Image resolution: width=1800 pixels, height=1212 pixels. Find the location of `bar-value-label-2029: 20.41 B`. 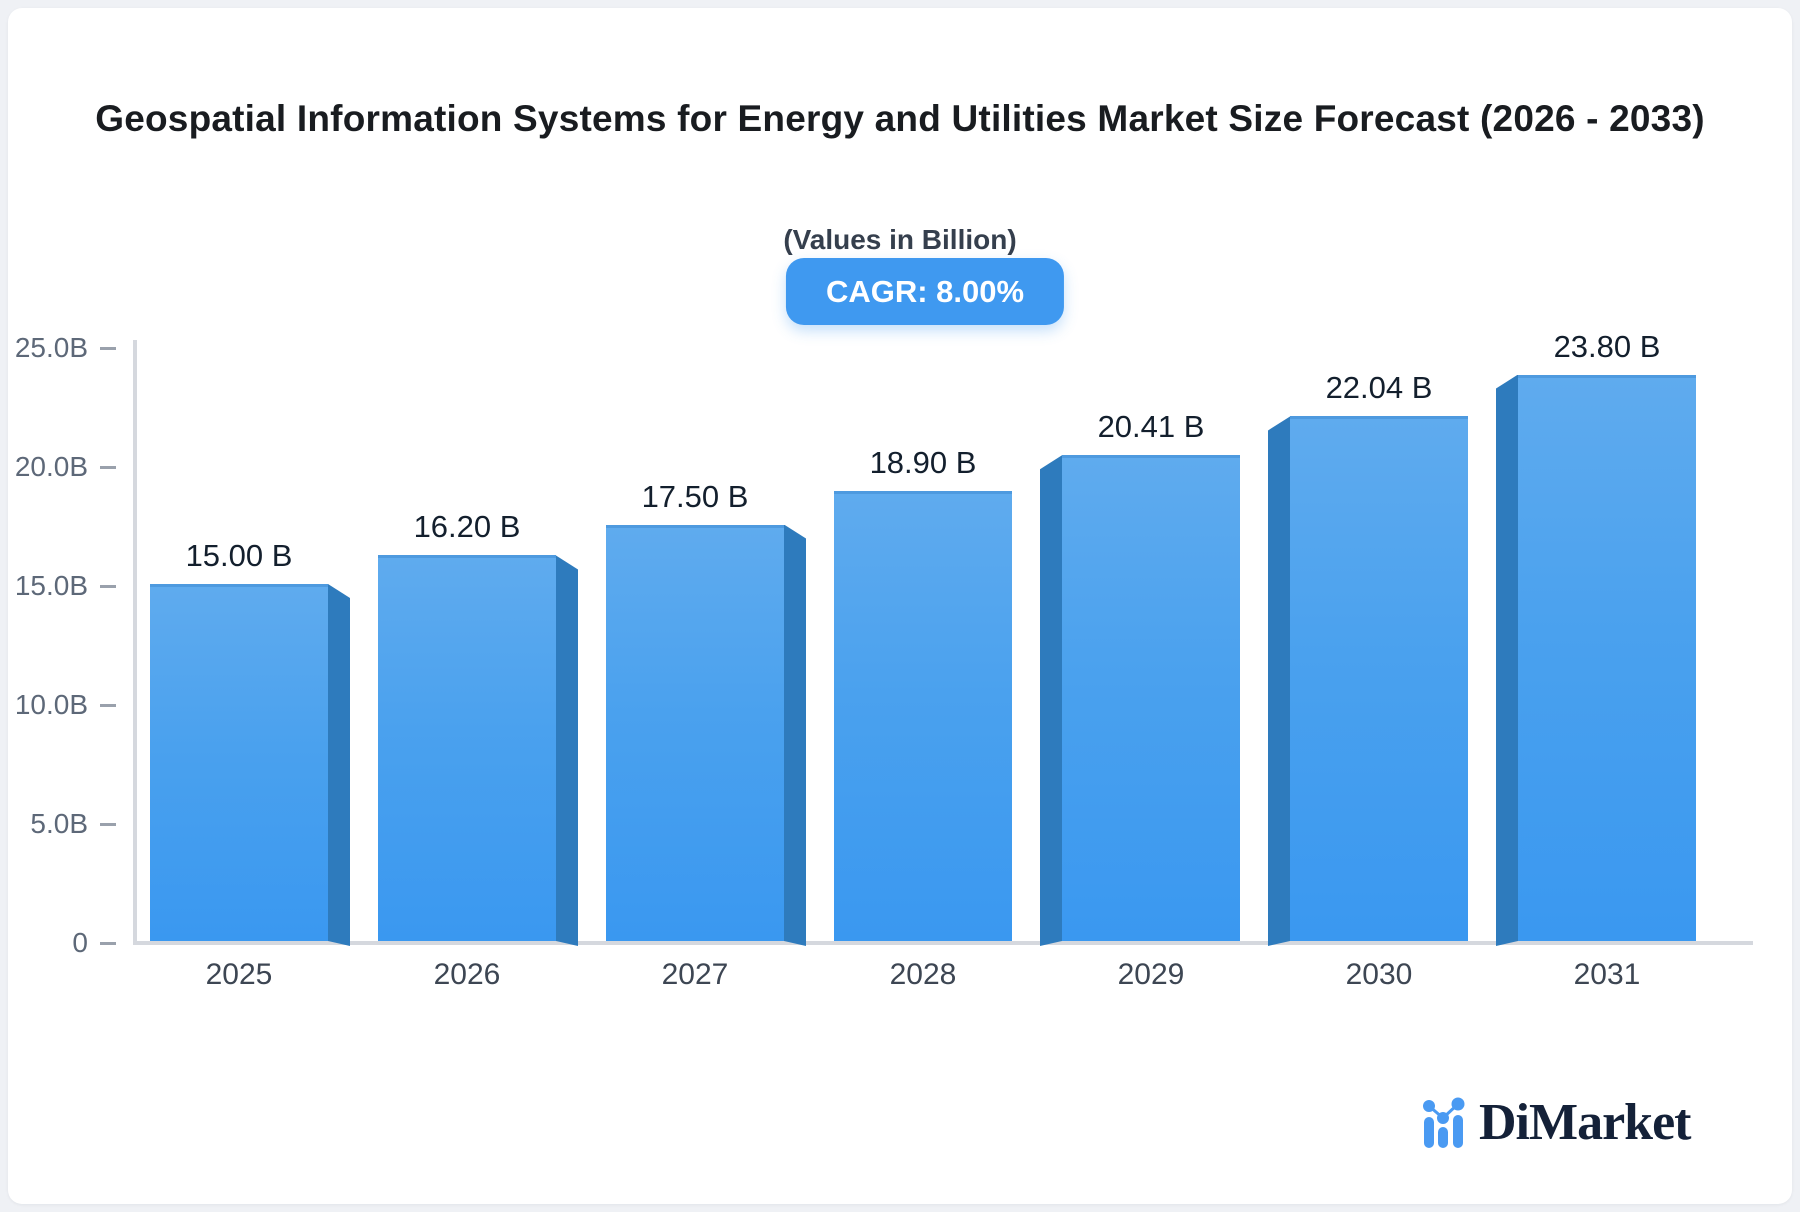

bar-value-label-2029: 20.41 B is located at coordinates (1151, 427).